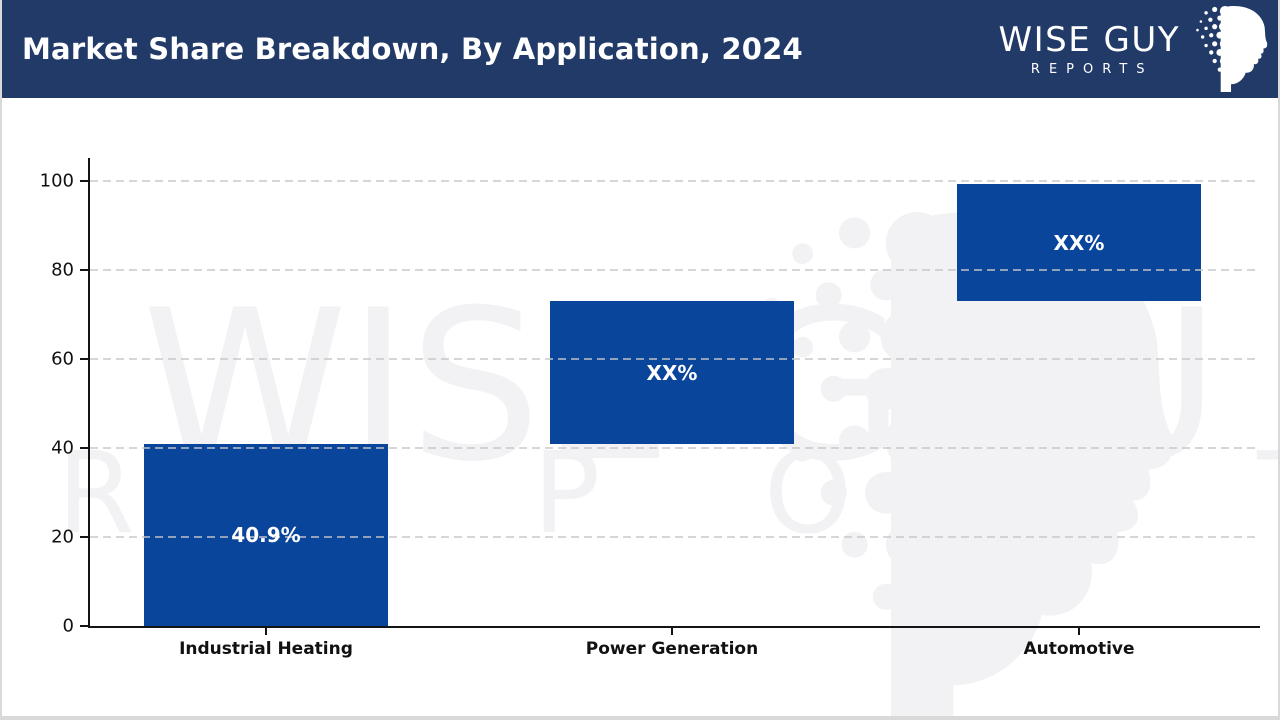 The height and width of the screenshot is (720, 1280). Describe the element at coordinates (62, 359) in the screenshot. I see `y-tick-label-60: 60` at that location.